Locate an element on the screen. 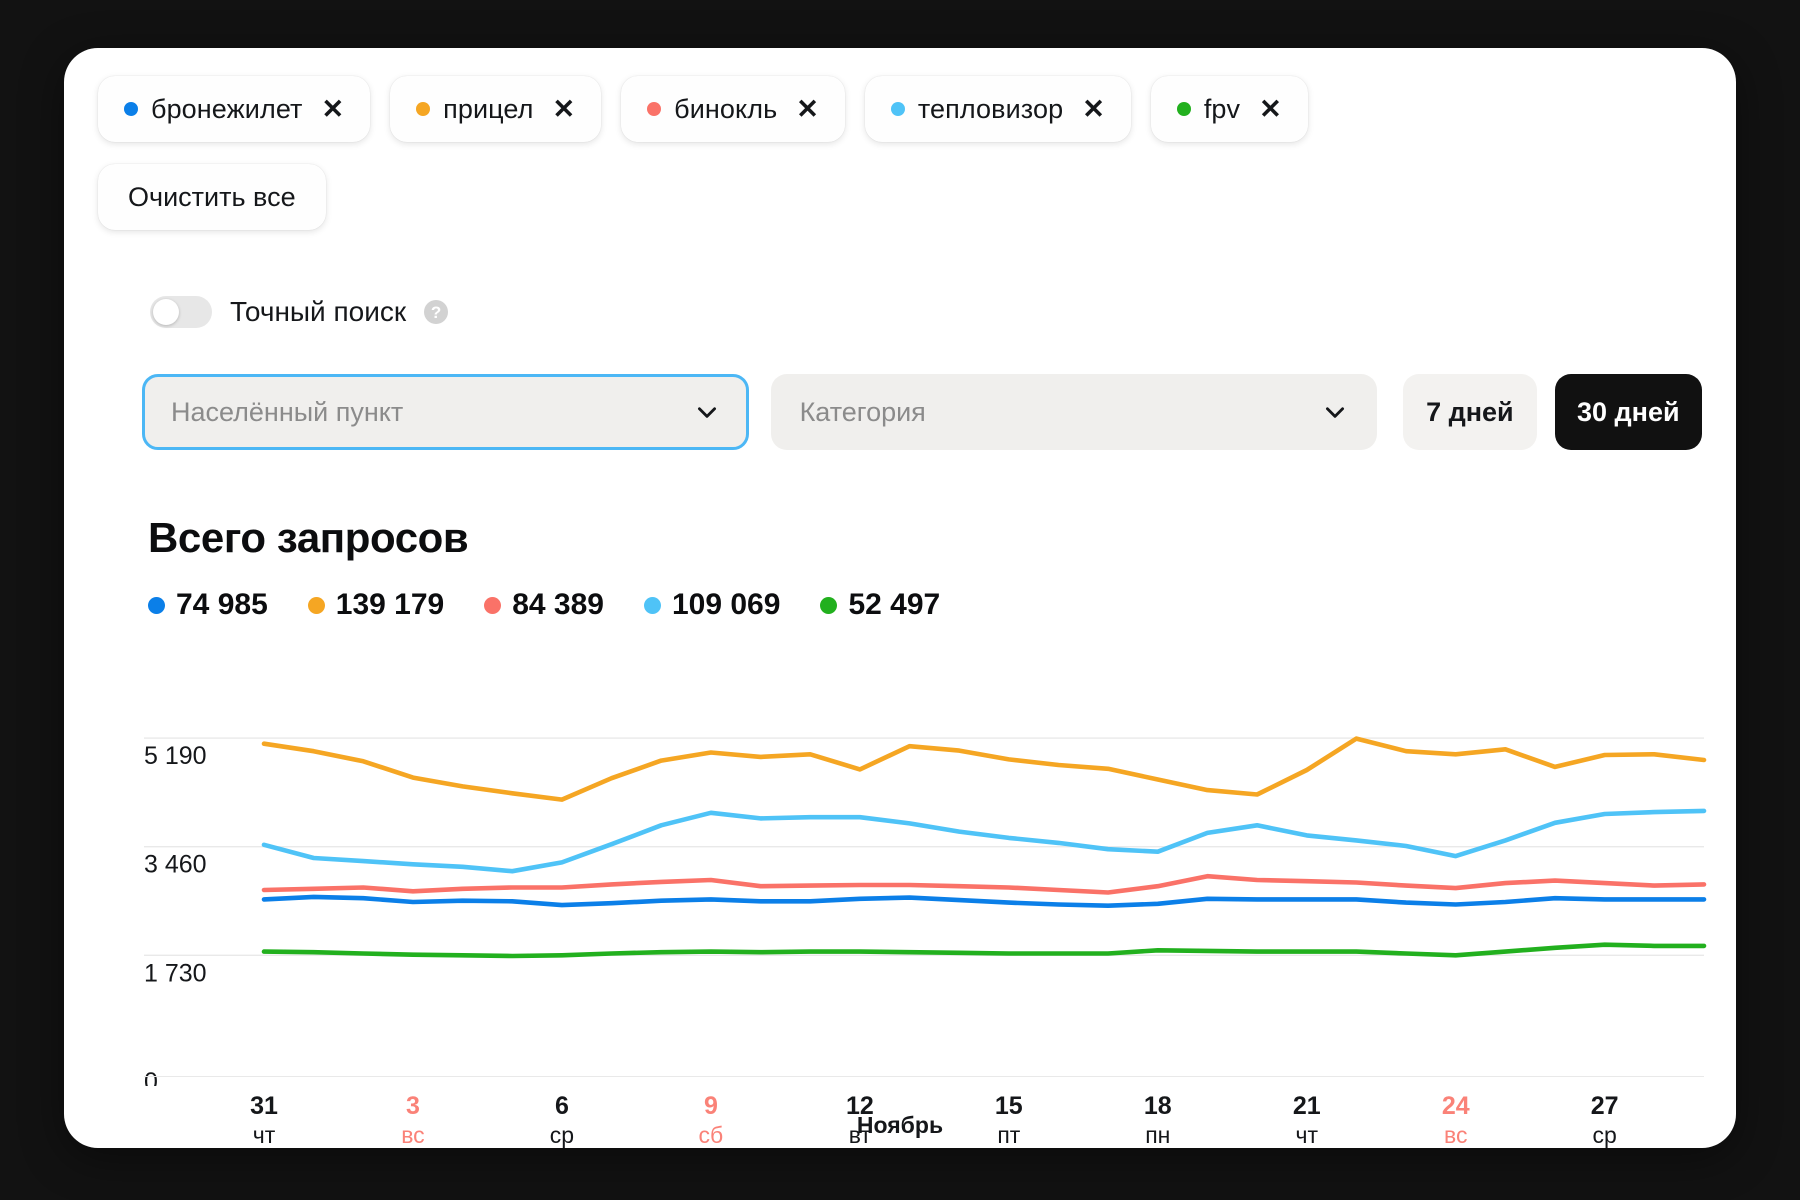 This screenshot has width=1800, height=1200. x-axis-tick: 6 ср is located at coordinates (562, 1120).